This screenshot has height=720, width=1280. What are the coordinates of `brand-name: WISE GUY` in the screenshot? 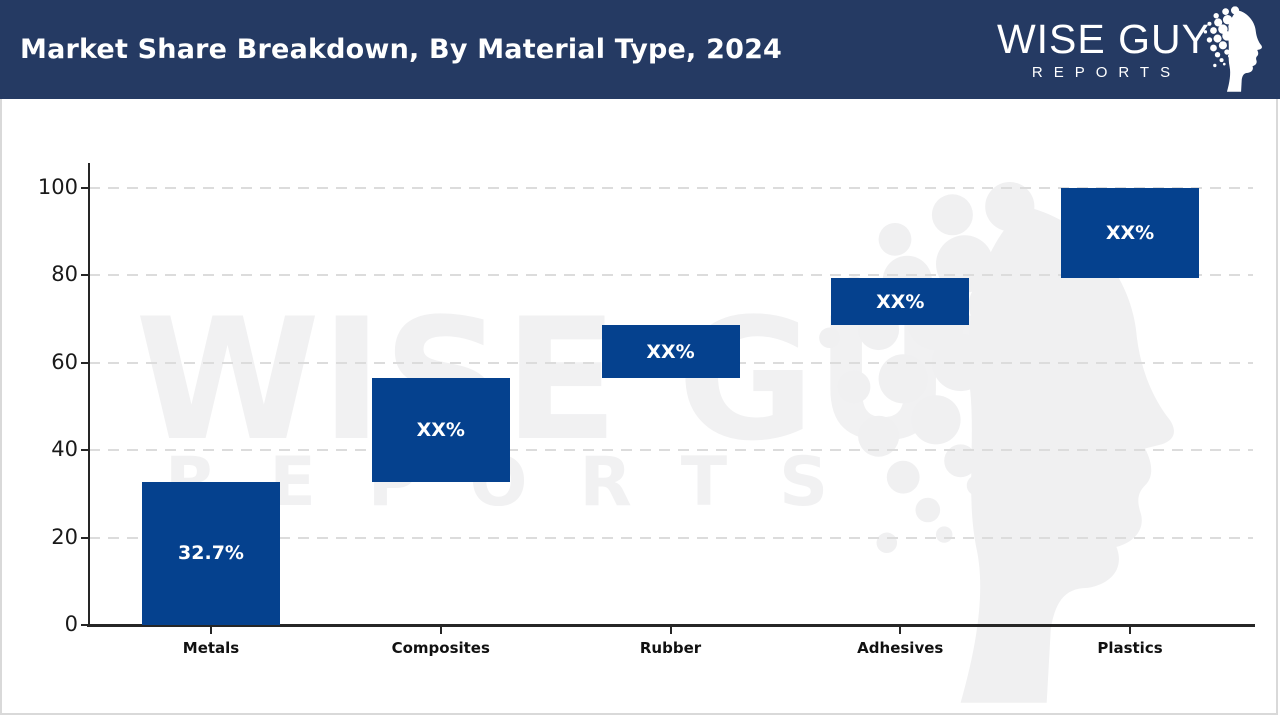 It's located at (1103, 38).